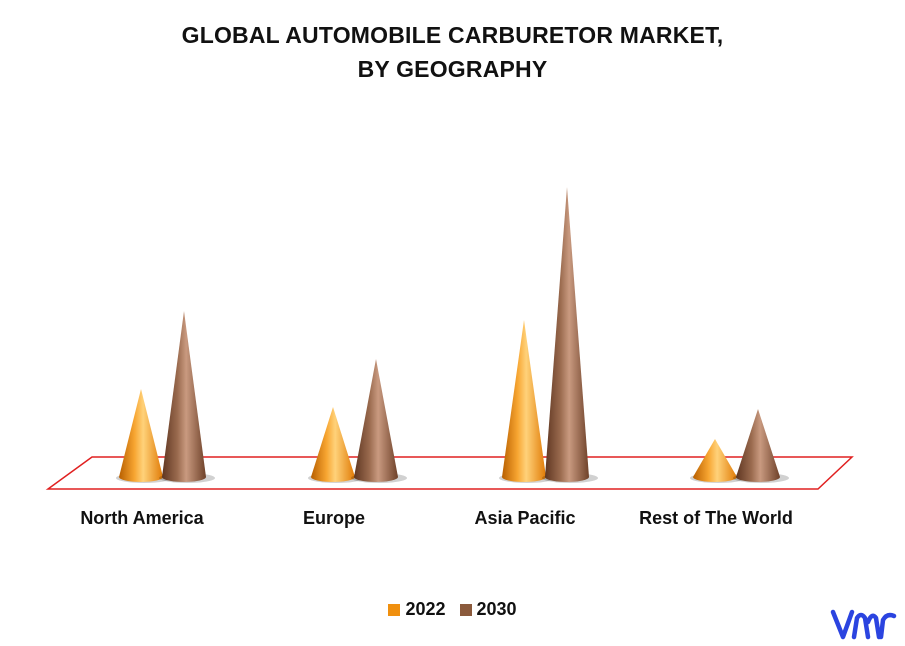  I want to click on legend-label-2022: 2022, so click(425, 609).